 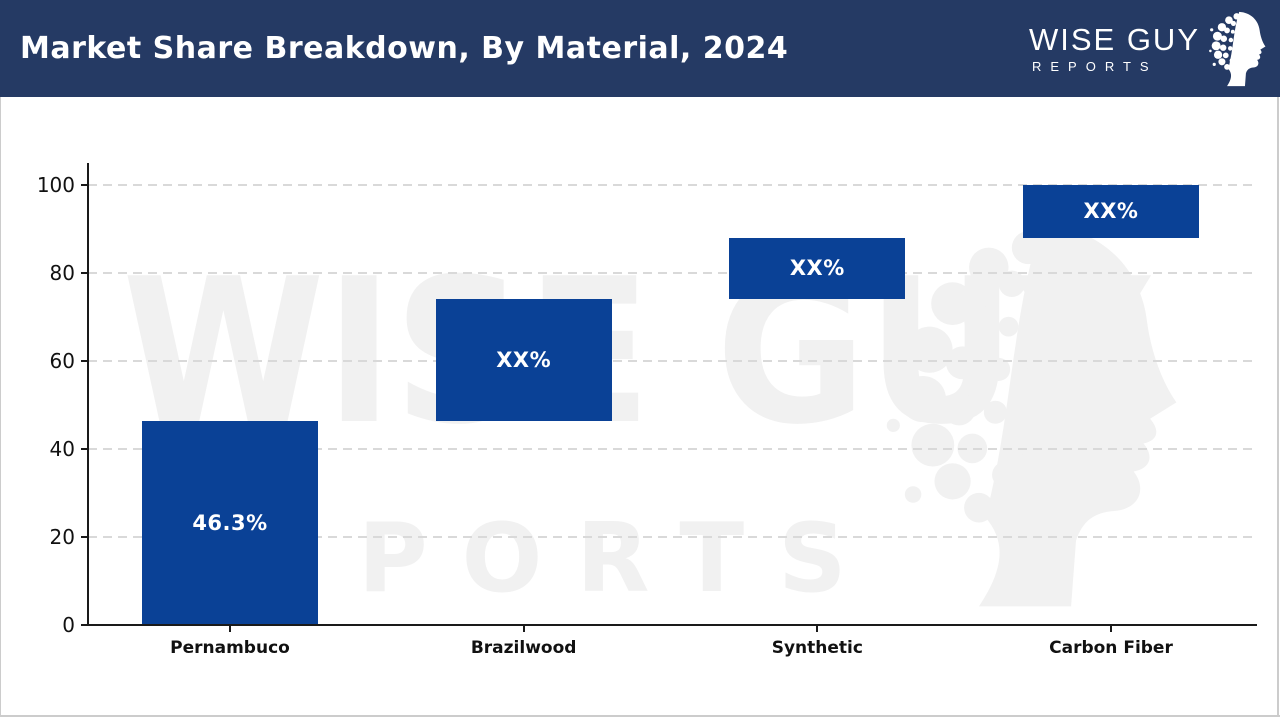 What do you see at coordinates (62, 361) in the screenshot?
I see `y-tick-label-60: 60` at bounding box center [62, 361].